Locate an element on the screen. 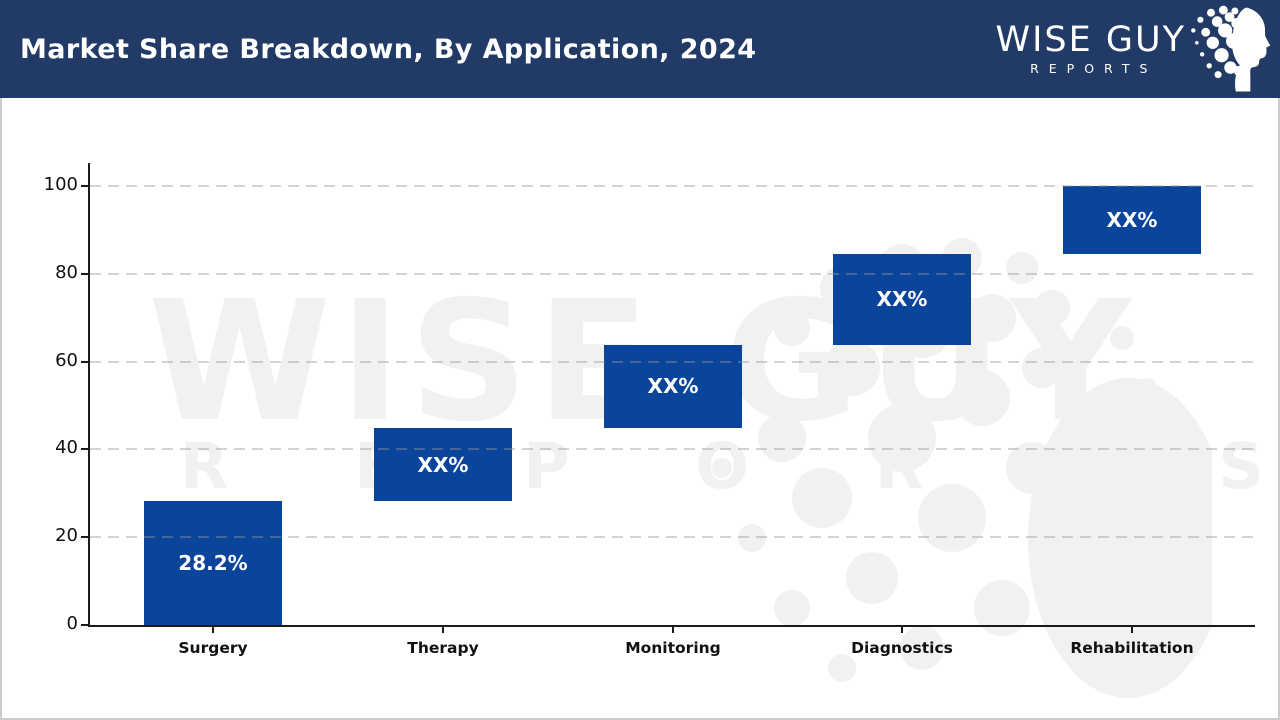  bar-value-label: 28.2% is located at coordinates (213, 563).